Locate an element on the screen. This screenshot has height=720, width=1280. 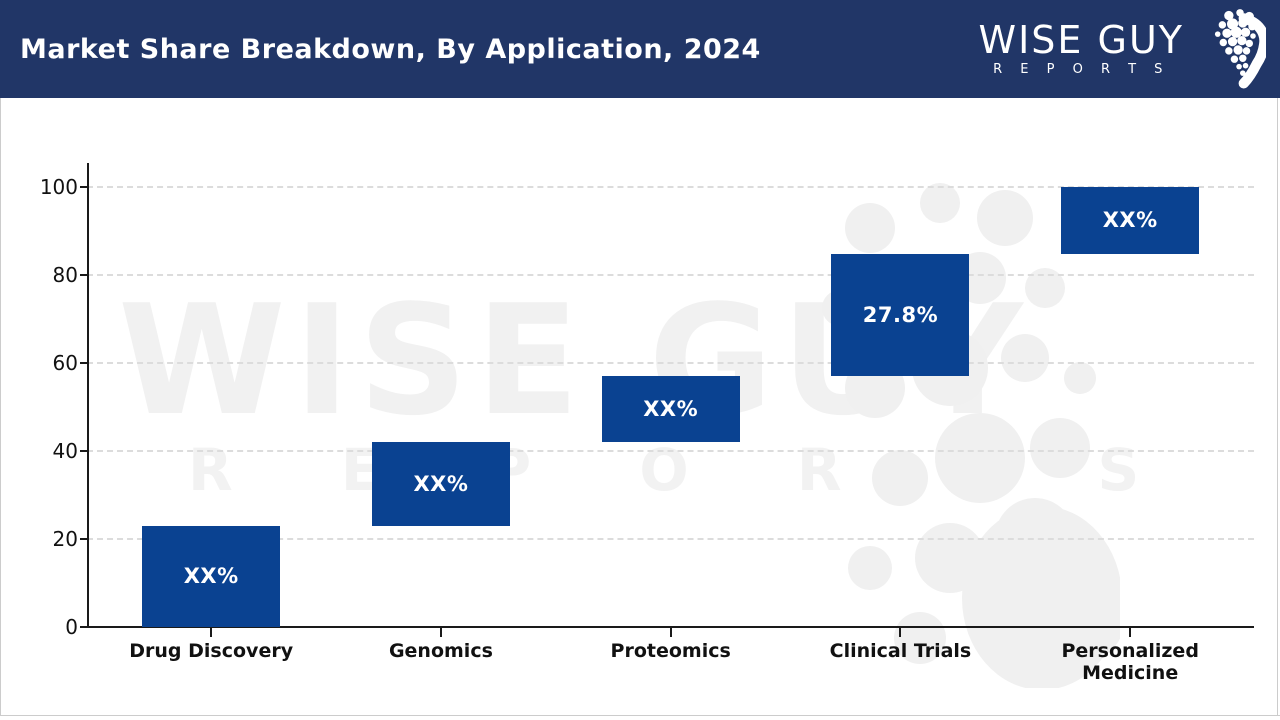
page-border-bottom is located at coordinates (640, 715).